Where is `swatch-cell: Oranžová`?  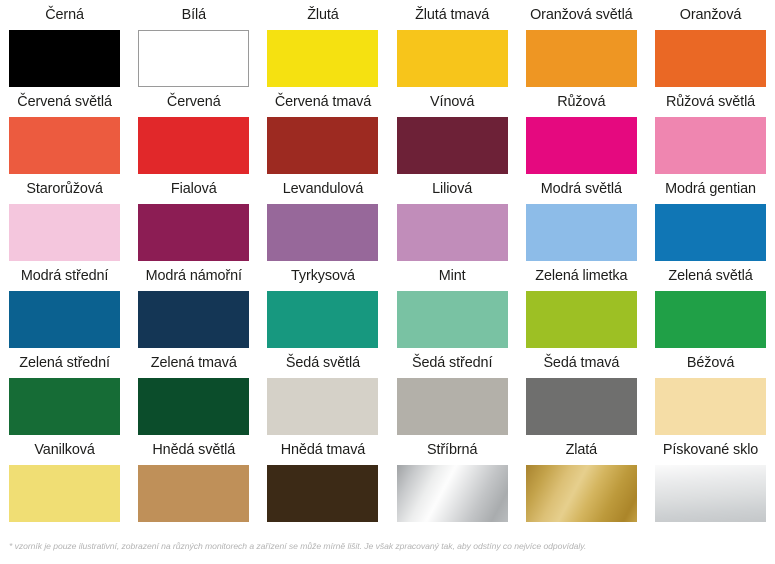 swatch-cell: Oranžová is located at coordinates (710, 43).